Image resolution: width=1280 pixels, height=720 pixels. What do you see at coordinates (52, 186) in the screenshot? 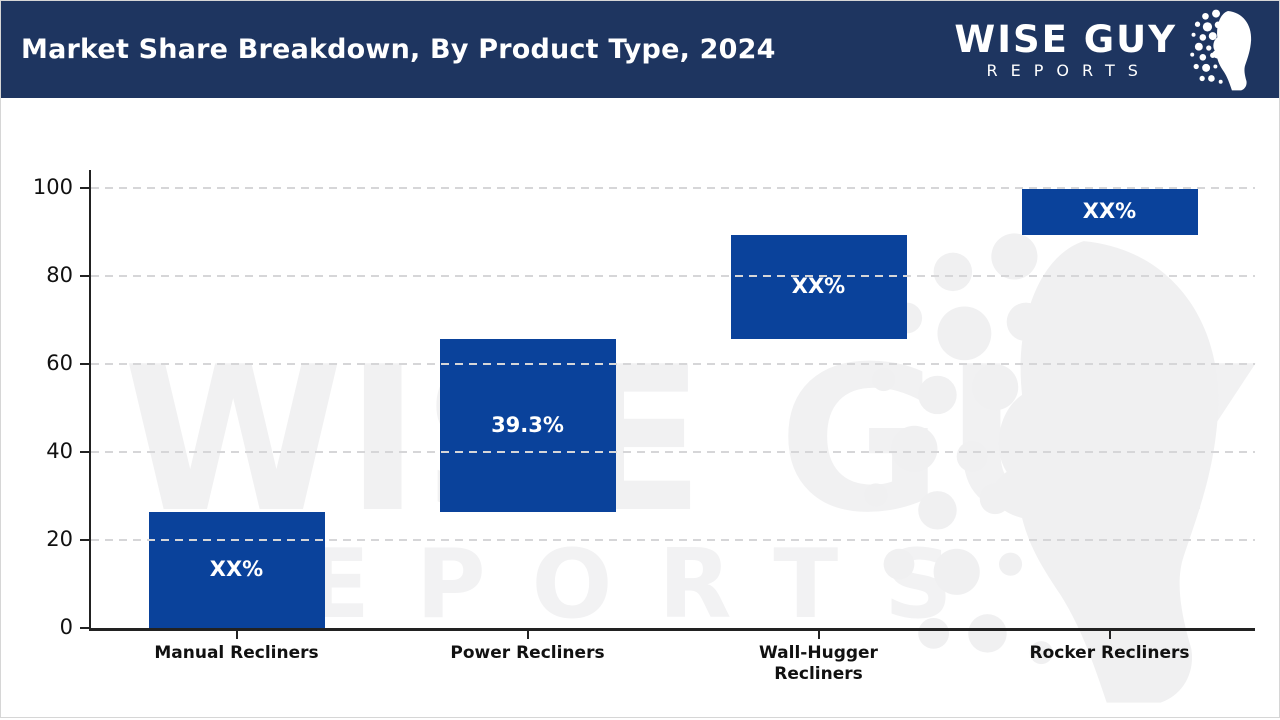
I see `y-tick-label: 100` at bounding box center [52, 186].